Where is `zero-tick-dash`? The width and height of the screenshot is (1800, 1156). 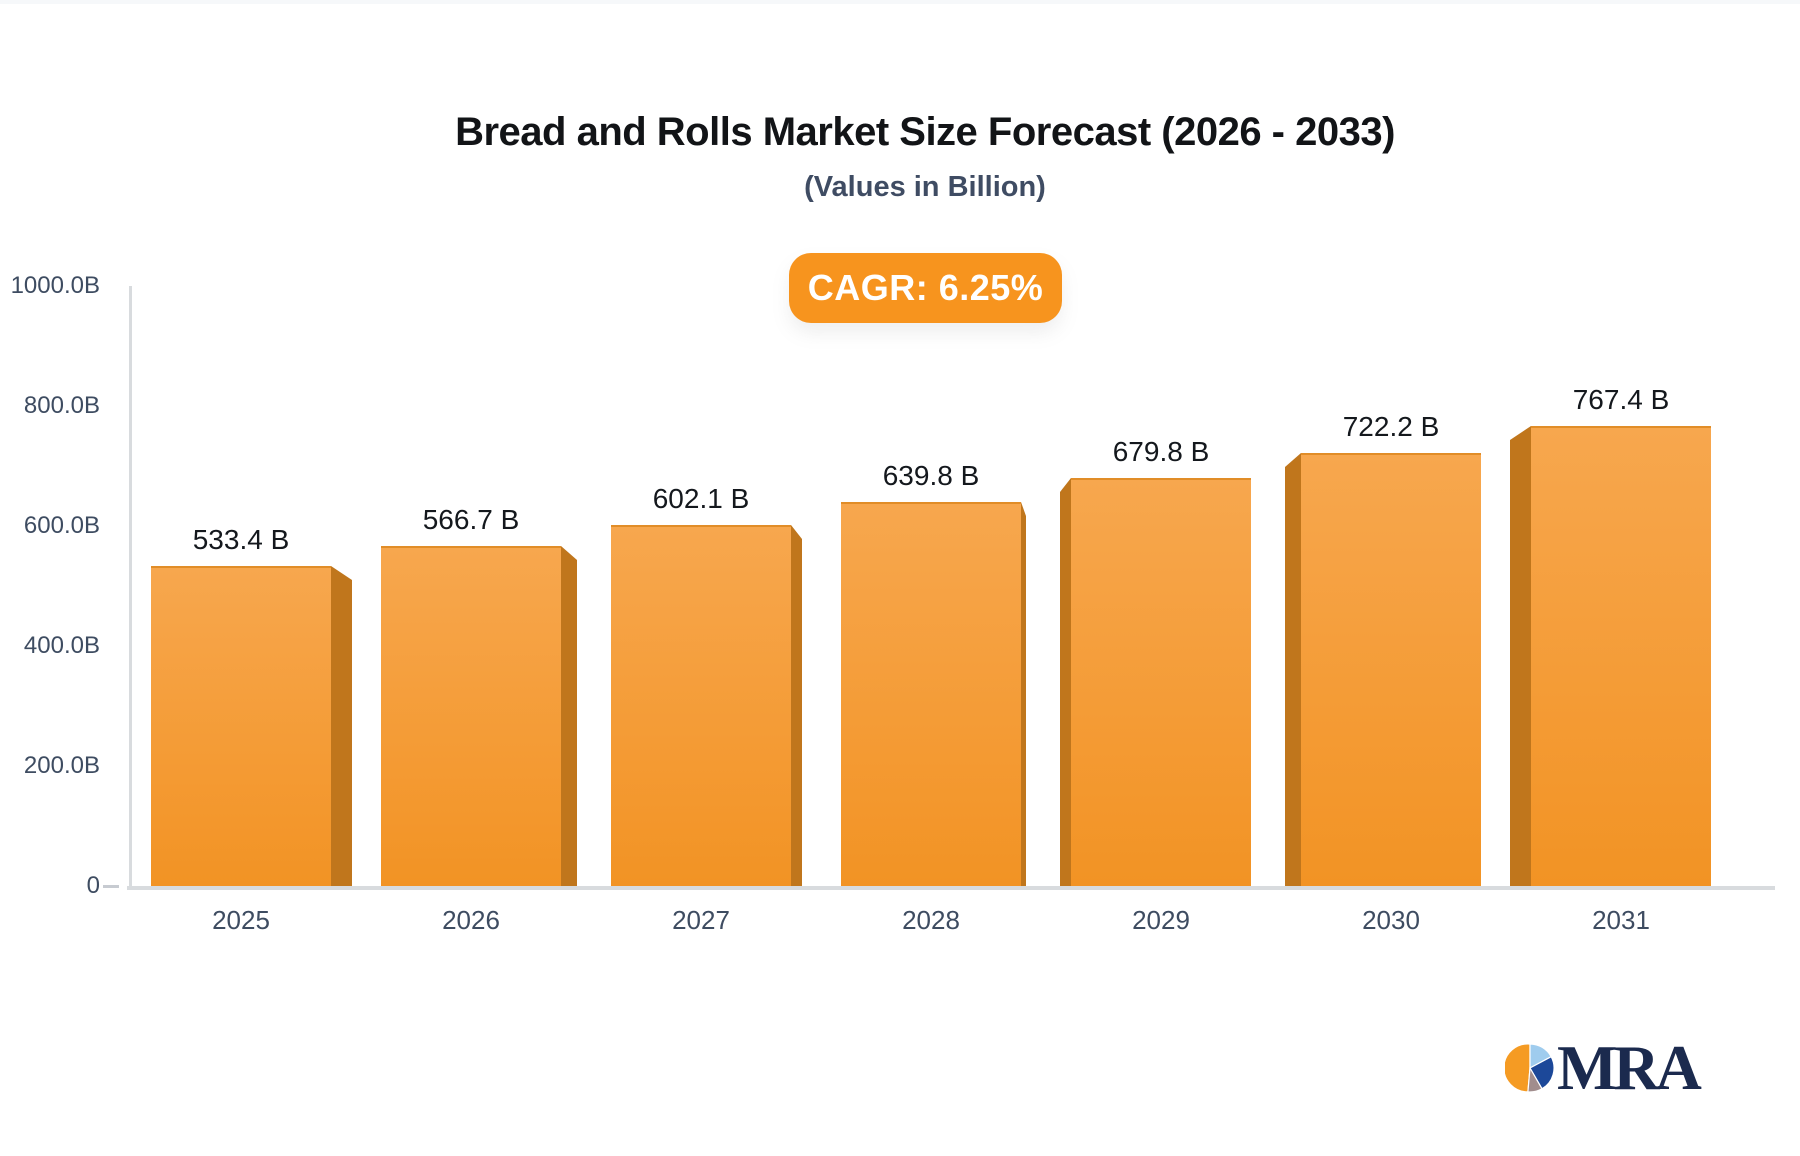
zero-tick-dash is located at coordinates (111, 886).